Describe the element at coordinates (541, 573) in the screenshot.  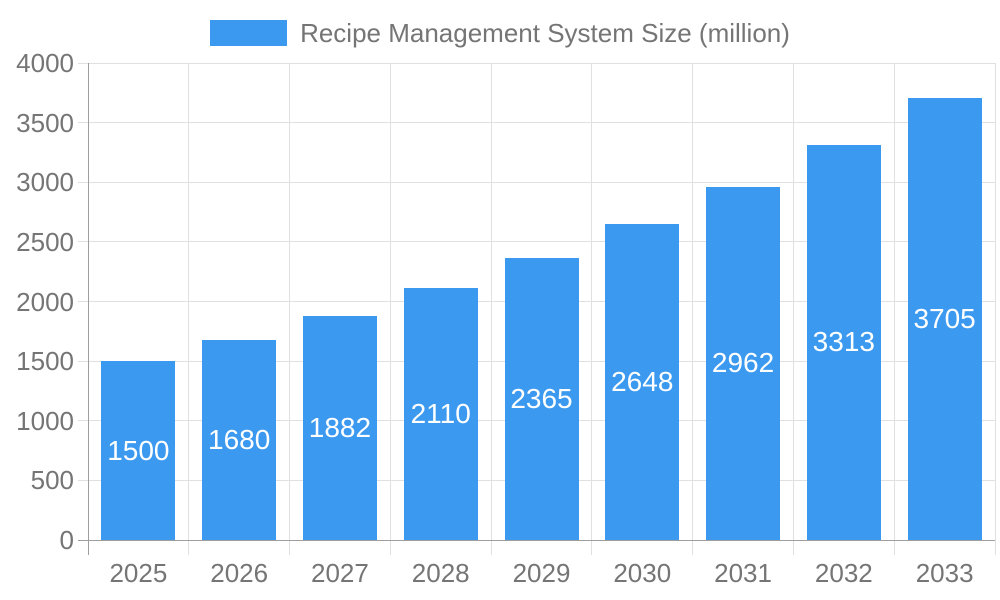
I see `x-axis-label: 2029` at that location.